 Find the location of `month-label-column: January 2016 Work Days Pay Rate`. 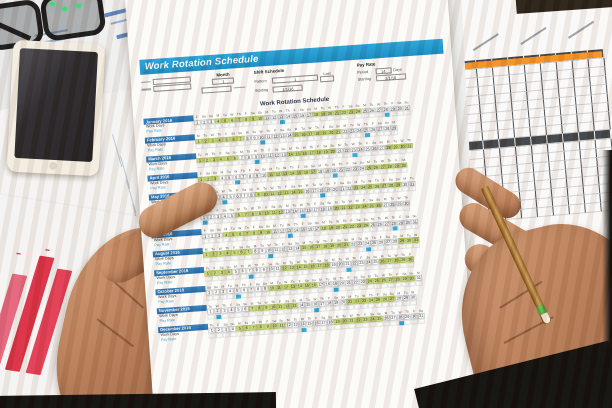

month-label-column: January 2016 Work Days Pay Rate is located at coordinates (168, 125).